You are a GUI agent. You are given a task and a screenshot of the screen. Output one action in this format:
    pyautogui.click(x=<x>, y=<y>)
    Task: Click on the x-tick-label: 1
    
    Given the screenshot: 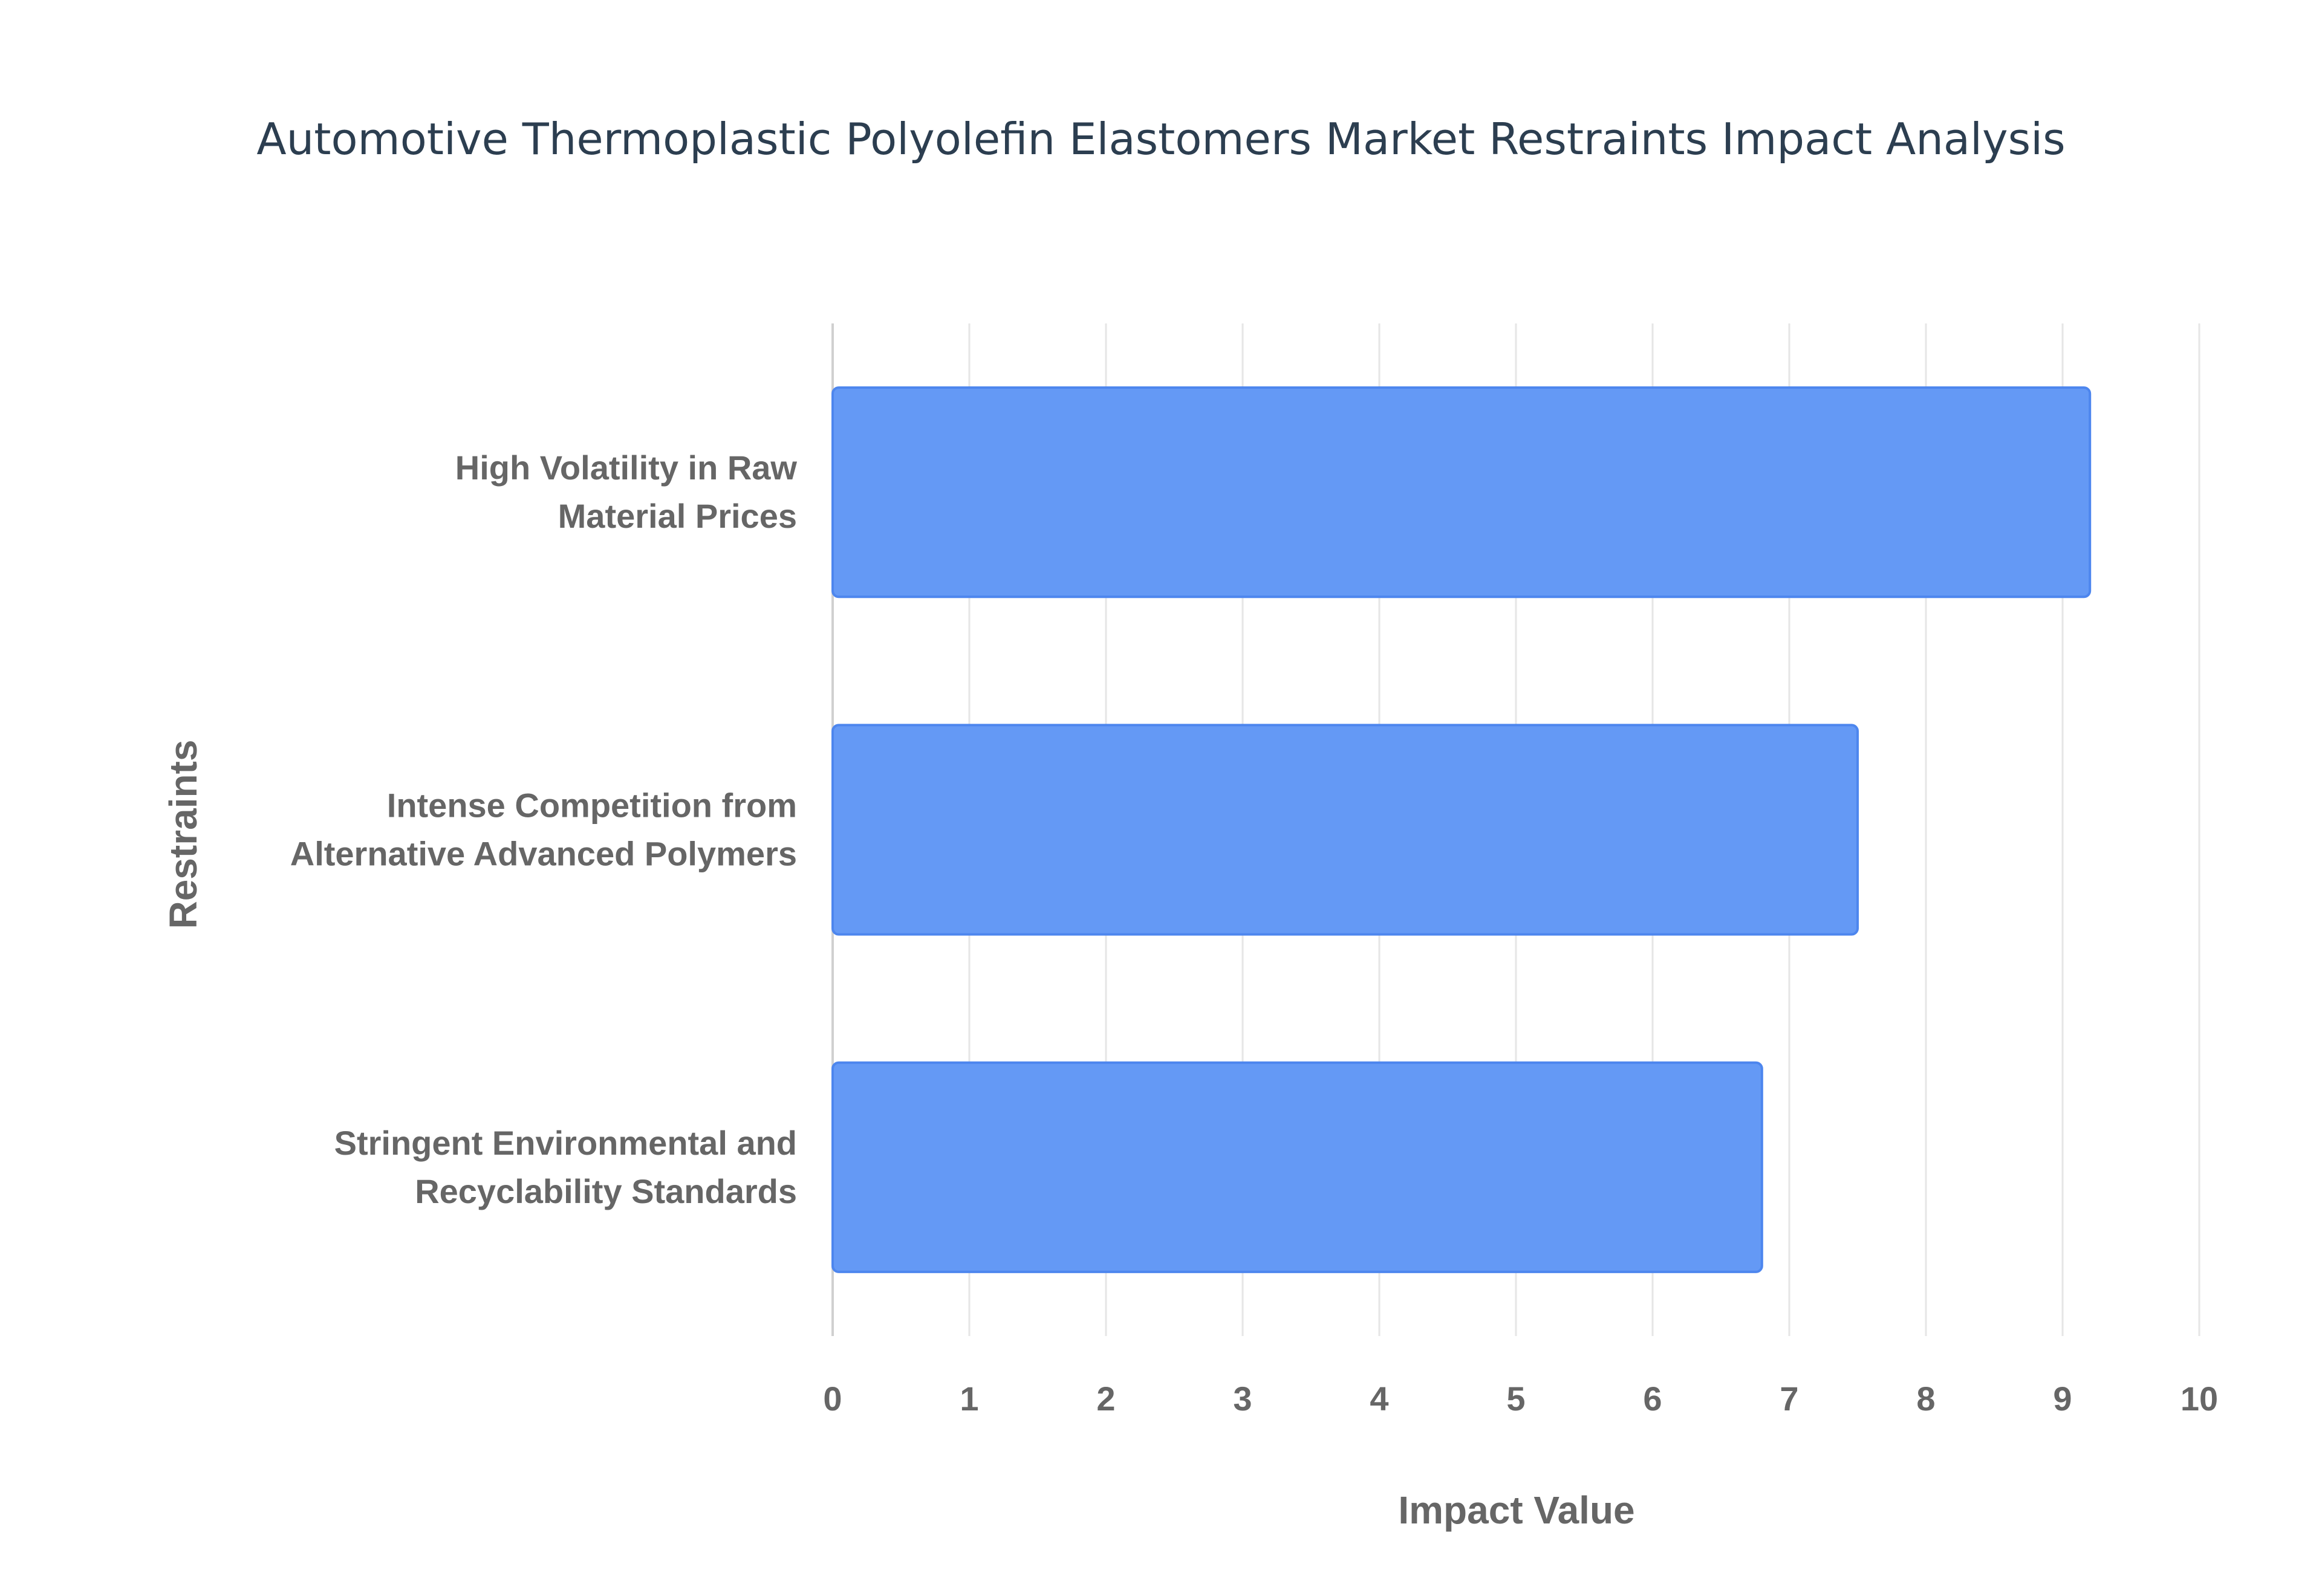 What is the action you would take?
    pyautogui.click(x=969, y=1399)
    